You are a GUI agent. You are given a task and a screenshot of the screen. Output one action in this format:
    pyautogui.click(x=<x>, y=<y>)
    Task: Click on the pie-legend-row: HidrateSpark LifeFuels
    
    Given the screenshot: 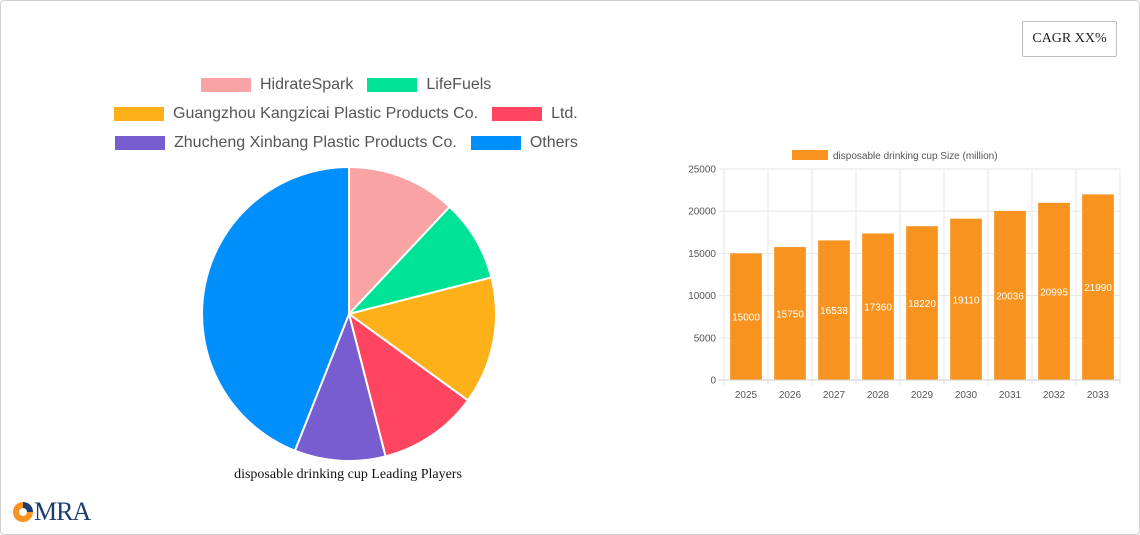 What is the action you would take?
    pyautogui.click(x=346, y=85)
    